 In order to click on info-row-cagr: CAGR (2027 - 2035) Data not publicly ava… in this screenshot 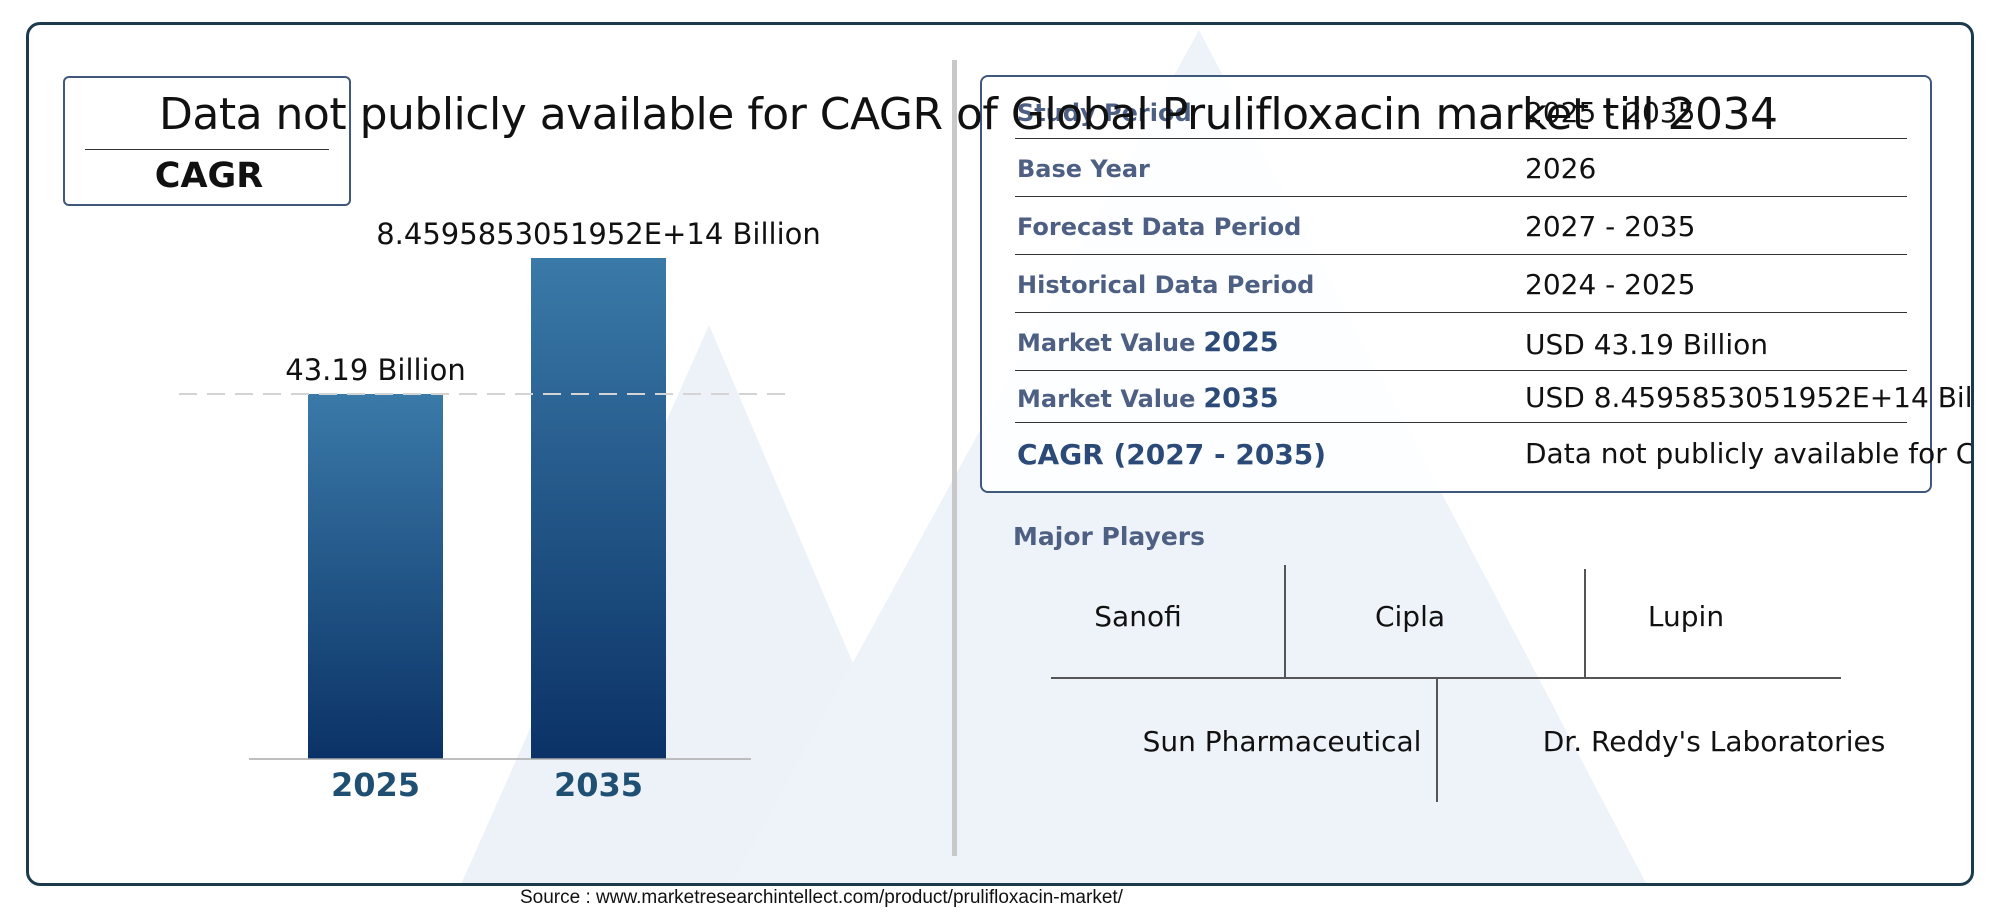, I will do `click(1493, 454)`.